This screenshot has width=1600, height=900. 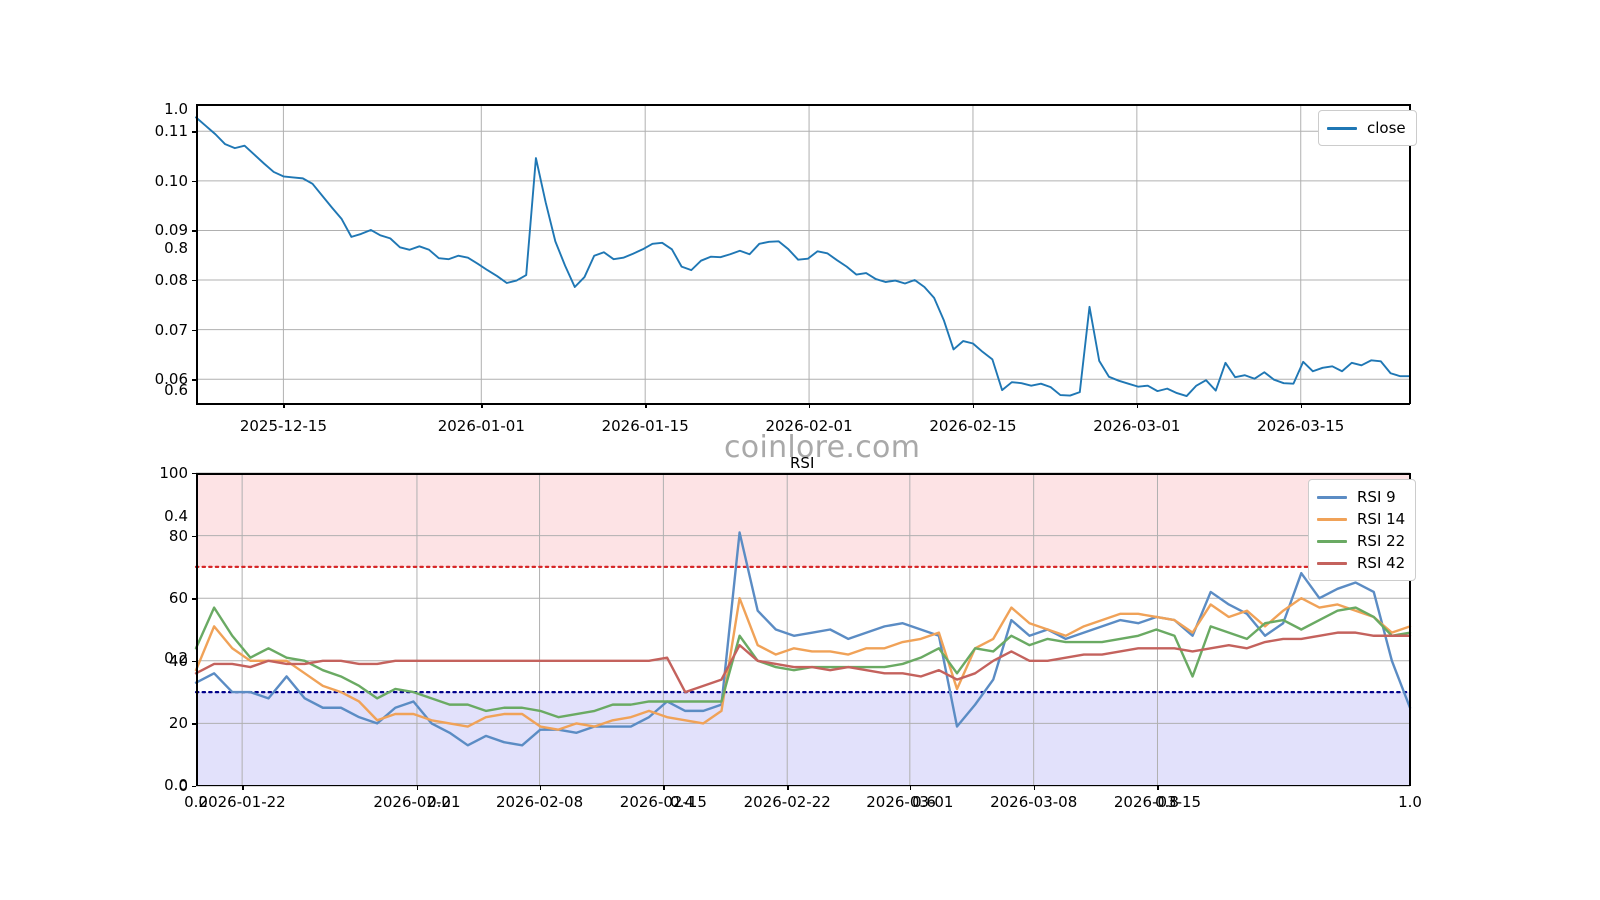 What do you see at coordinates (1386, 128) in the screenshot?
I see `legend-label: close` at bounding box center [1386, 128].